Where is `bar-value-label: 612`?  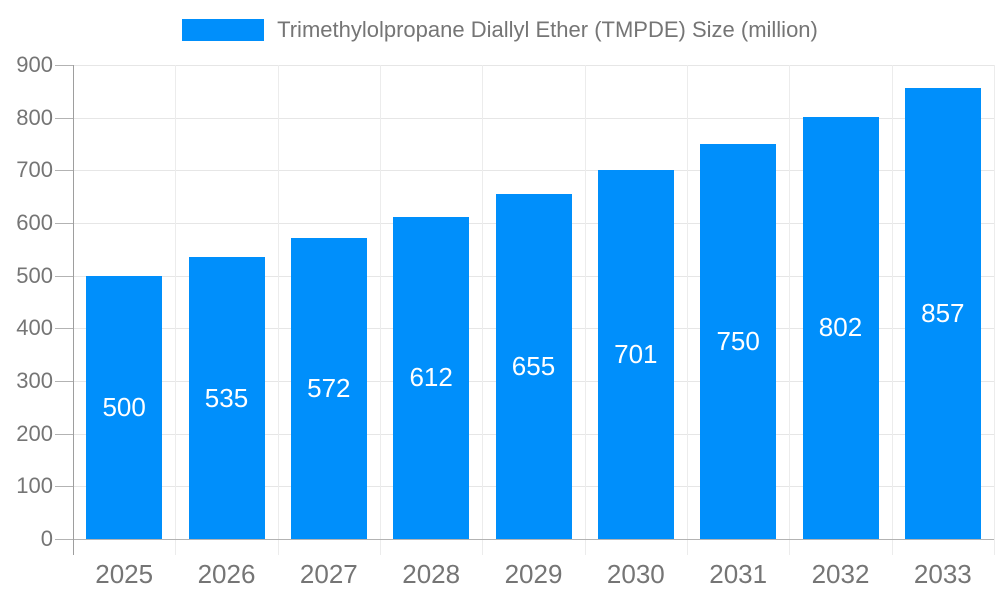
bar-value-label: 612 is located at coordinates (431, 377).